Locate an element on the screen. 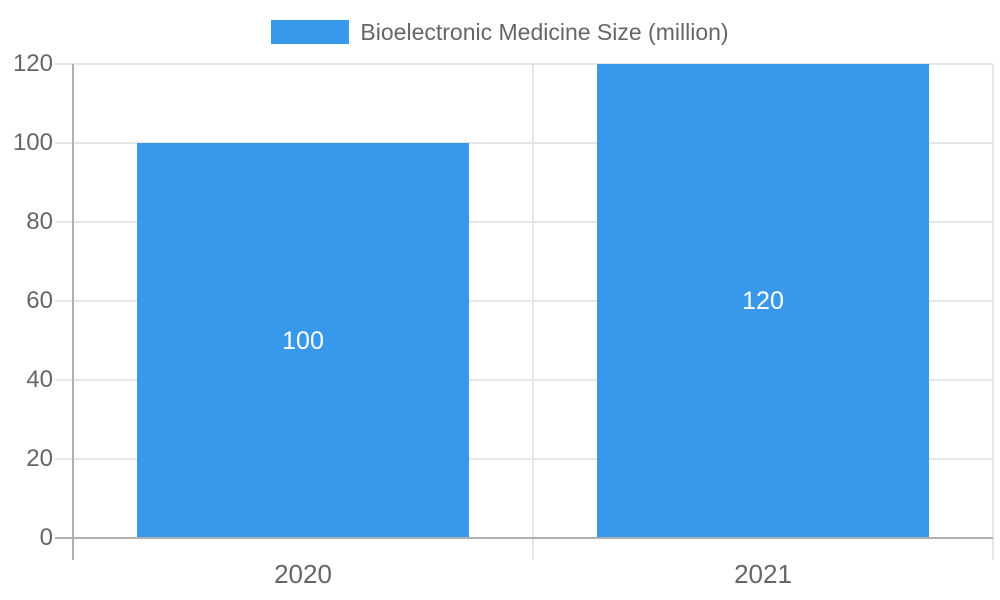  legend-swatch is located at coordinates (310, 32).